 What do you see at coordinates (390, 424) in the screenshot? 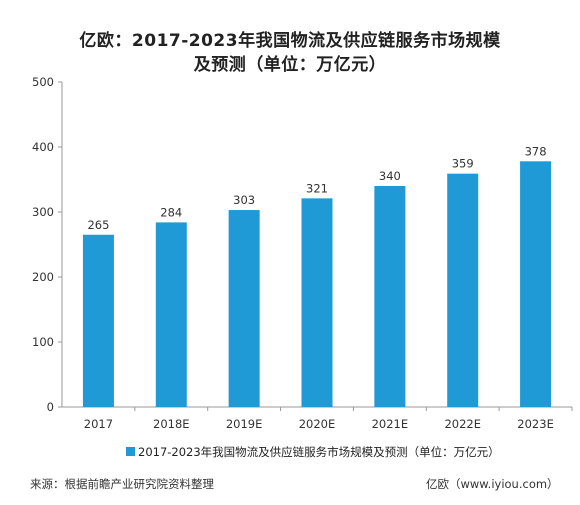
I see `x-tick-label: 2021E` at bounding box center [390, 424].